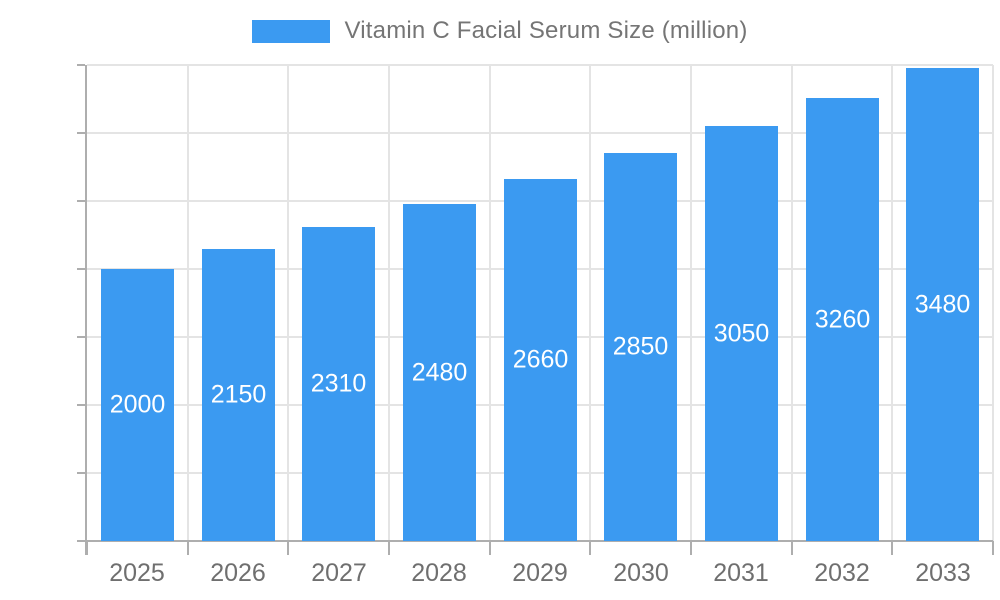 This screenshot has width=1000, height=600. I want to click on y-axis-line, so click(86, 310).